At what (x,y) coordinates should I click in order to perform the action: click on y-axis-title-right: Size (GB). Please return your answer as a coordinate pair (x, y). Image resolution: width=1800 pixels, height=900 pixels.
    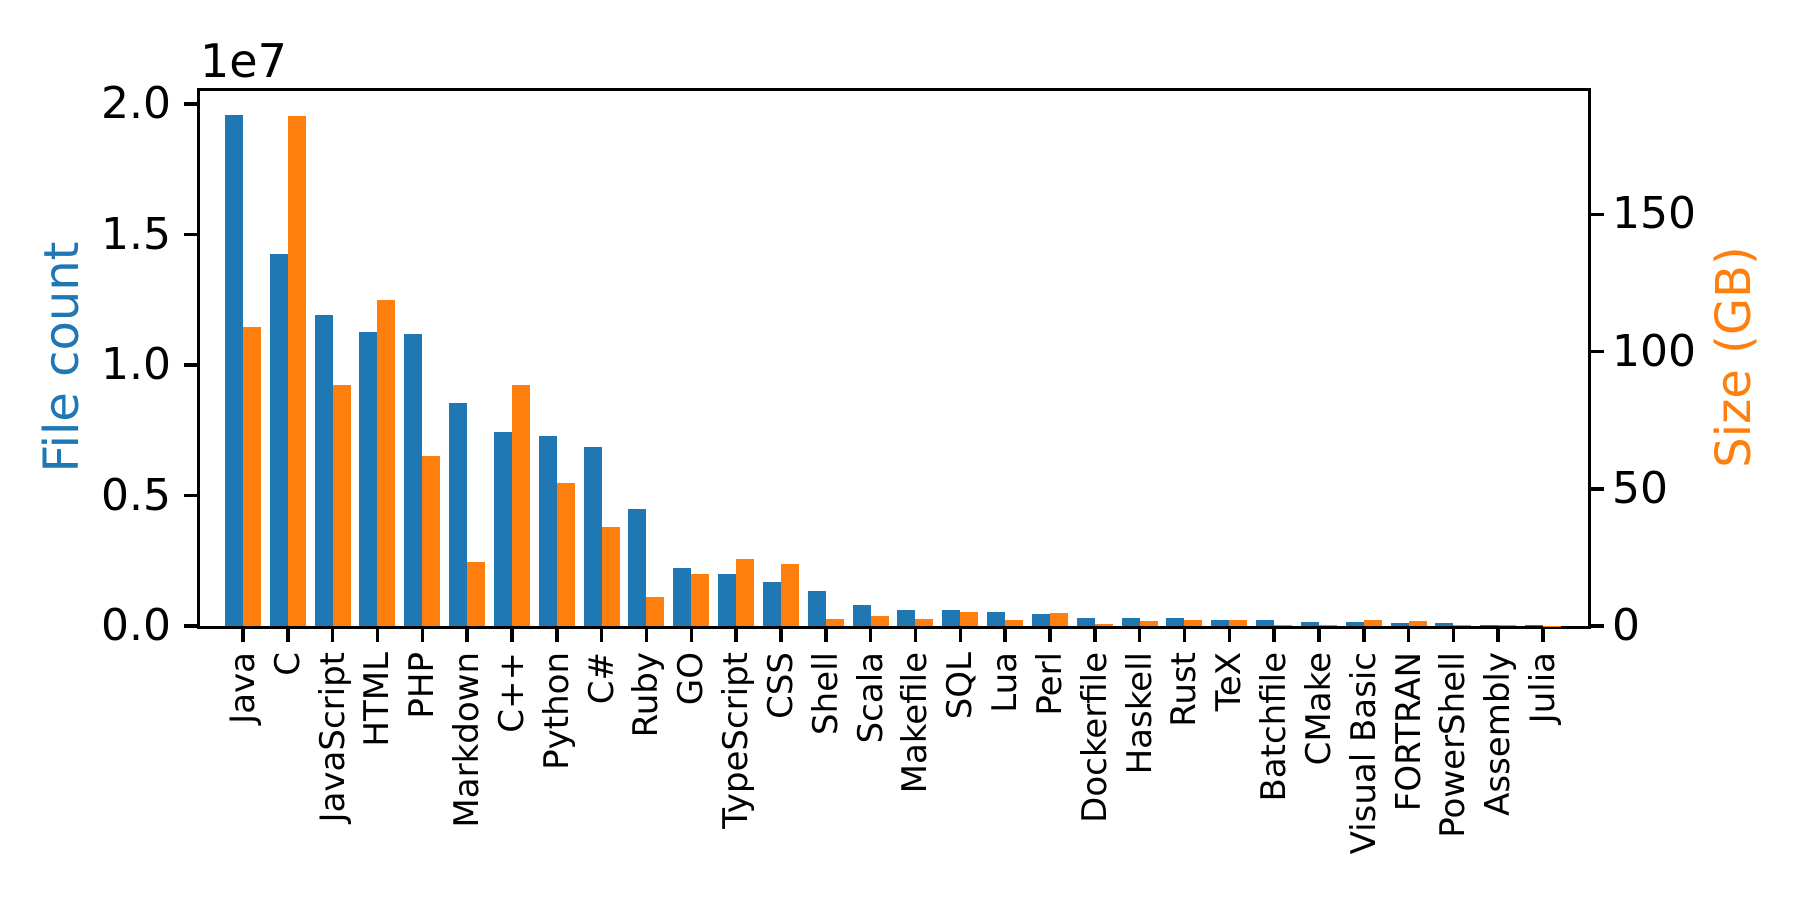
    Looking at the image, I should click on (1734, 414).